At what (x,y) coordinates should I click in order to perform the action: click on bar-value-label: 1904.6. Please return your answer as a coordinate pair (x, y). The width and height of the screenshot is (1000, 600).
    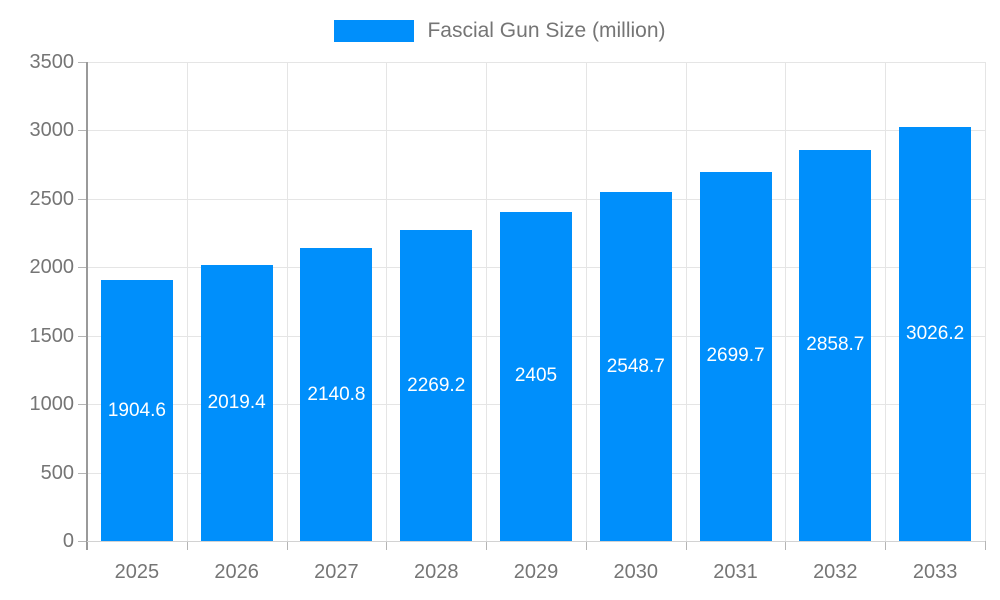
    Looking at the image, I should click on (136, 410).